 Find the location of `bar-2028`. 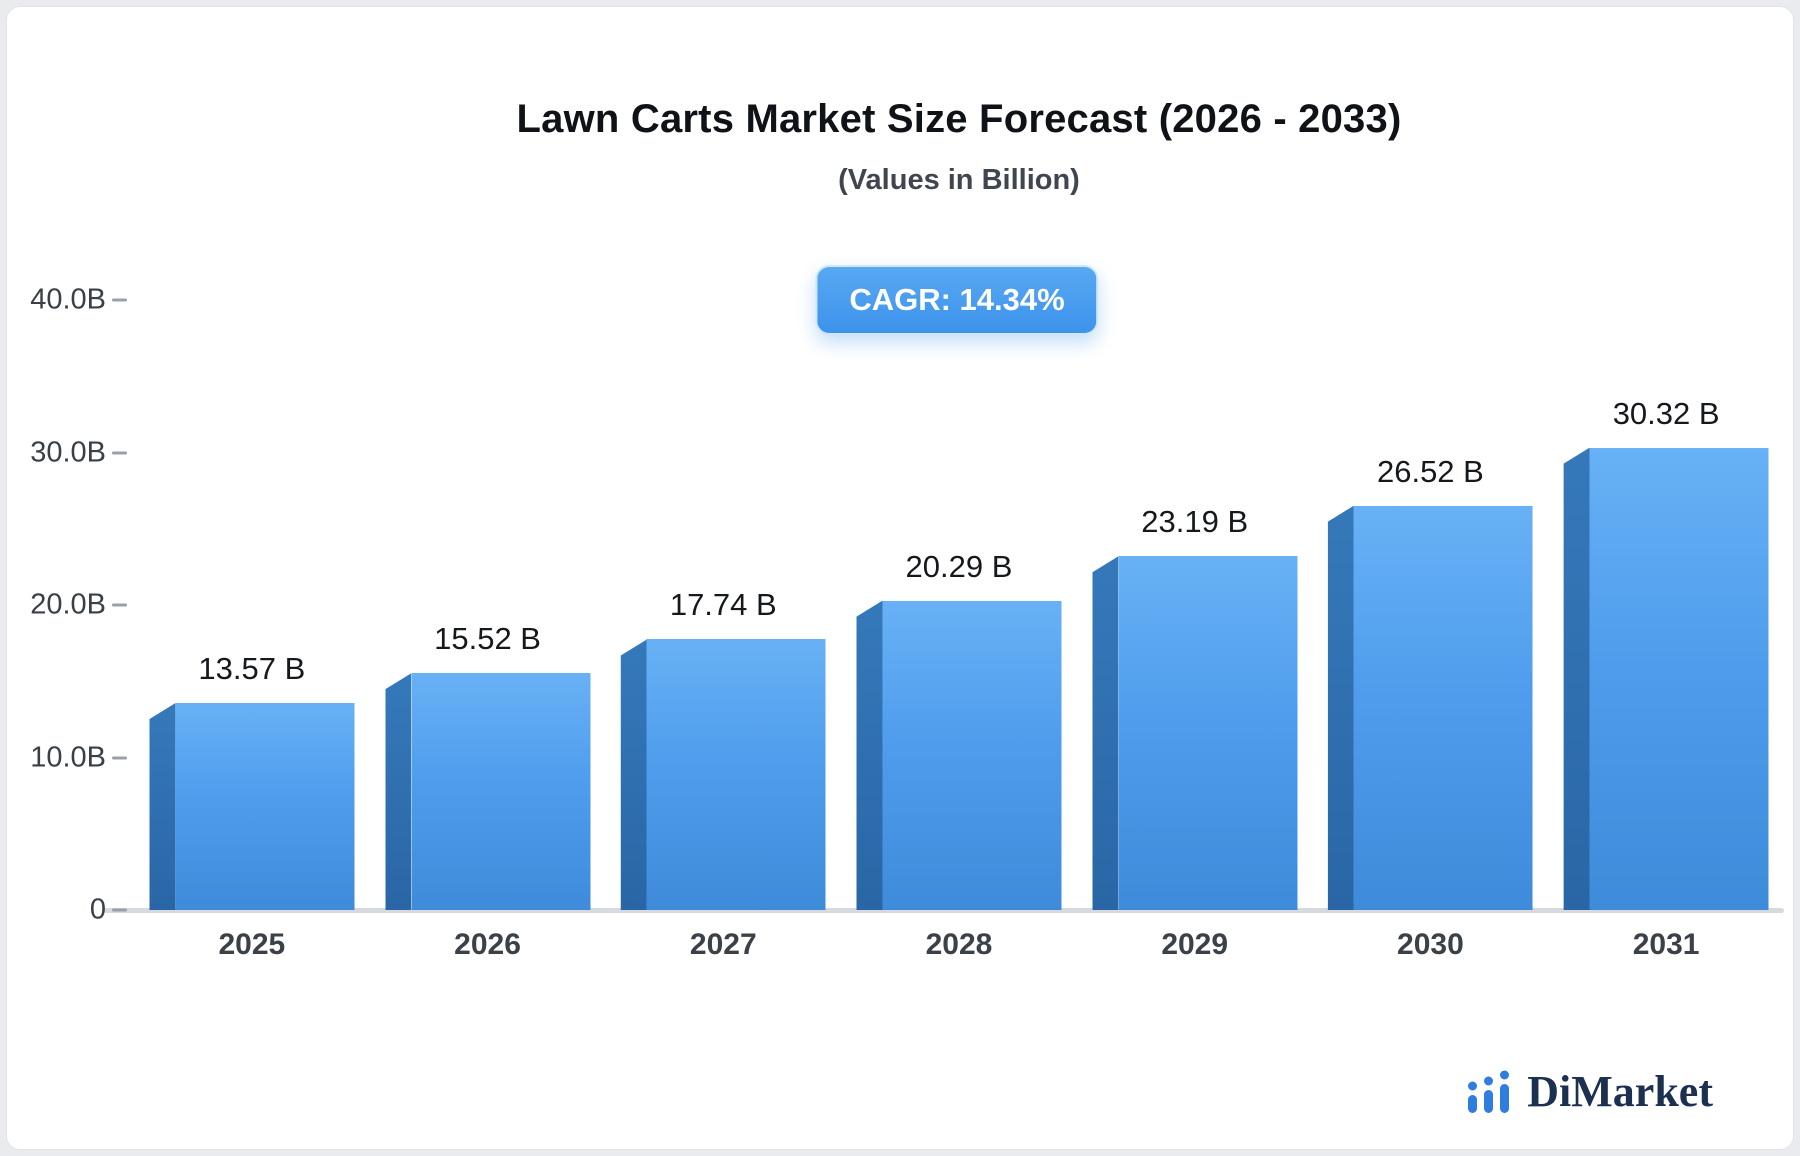

bar-2028 is located at coordinates (959, 755).